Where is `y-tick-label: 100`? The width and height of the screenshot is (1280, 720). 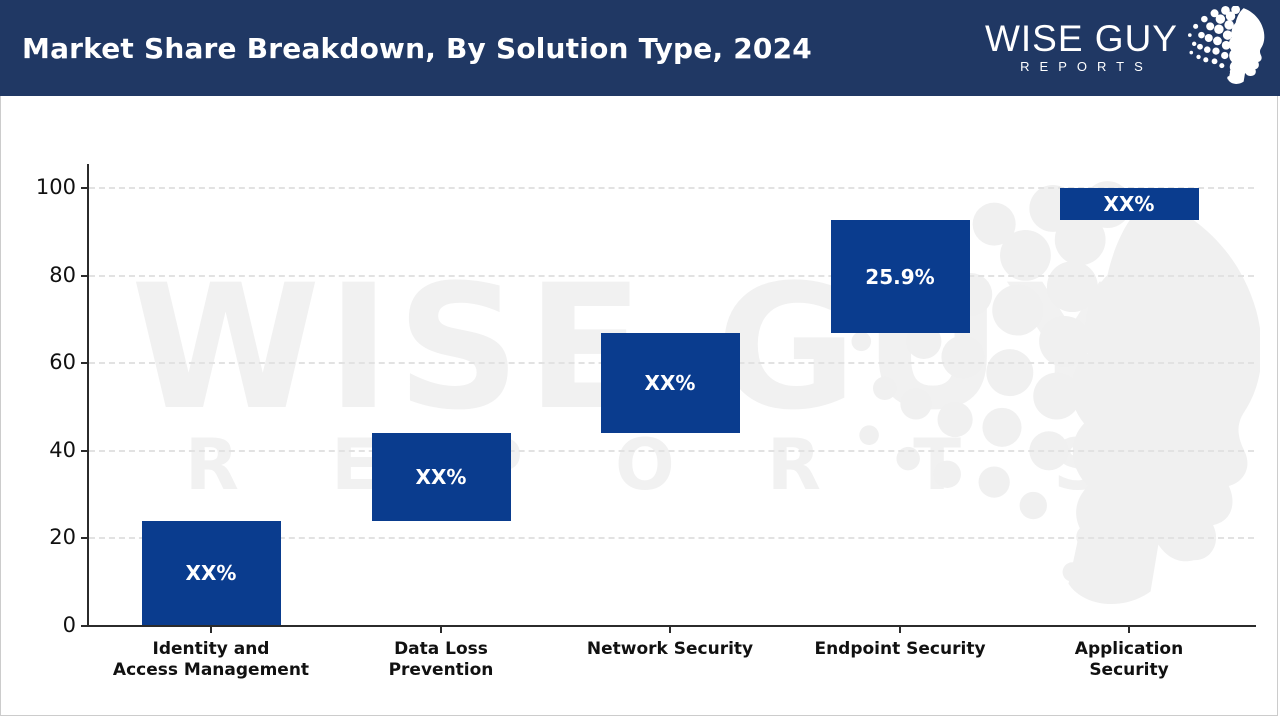 y-tick-label: 100 is located at coordinates (55, 187).